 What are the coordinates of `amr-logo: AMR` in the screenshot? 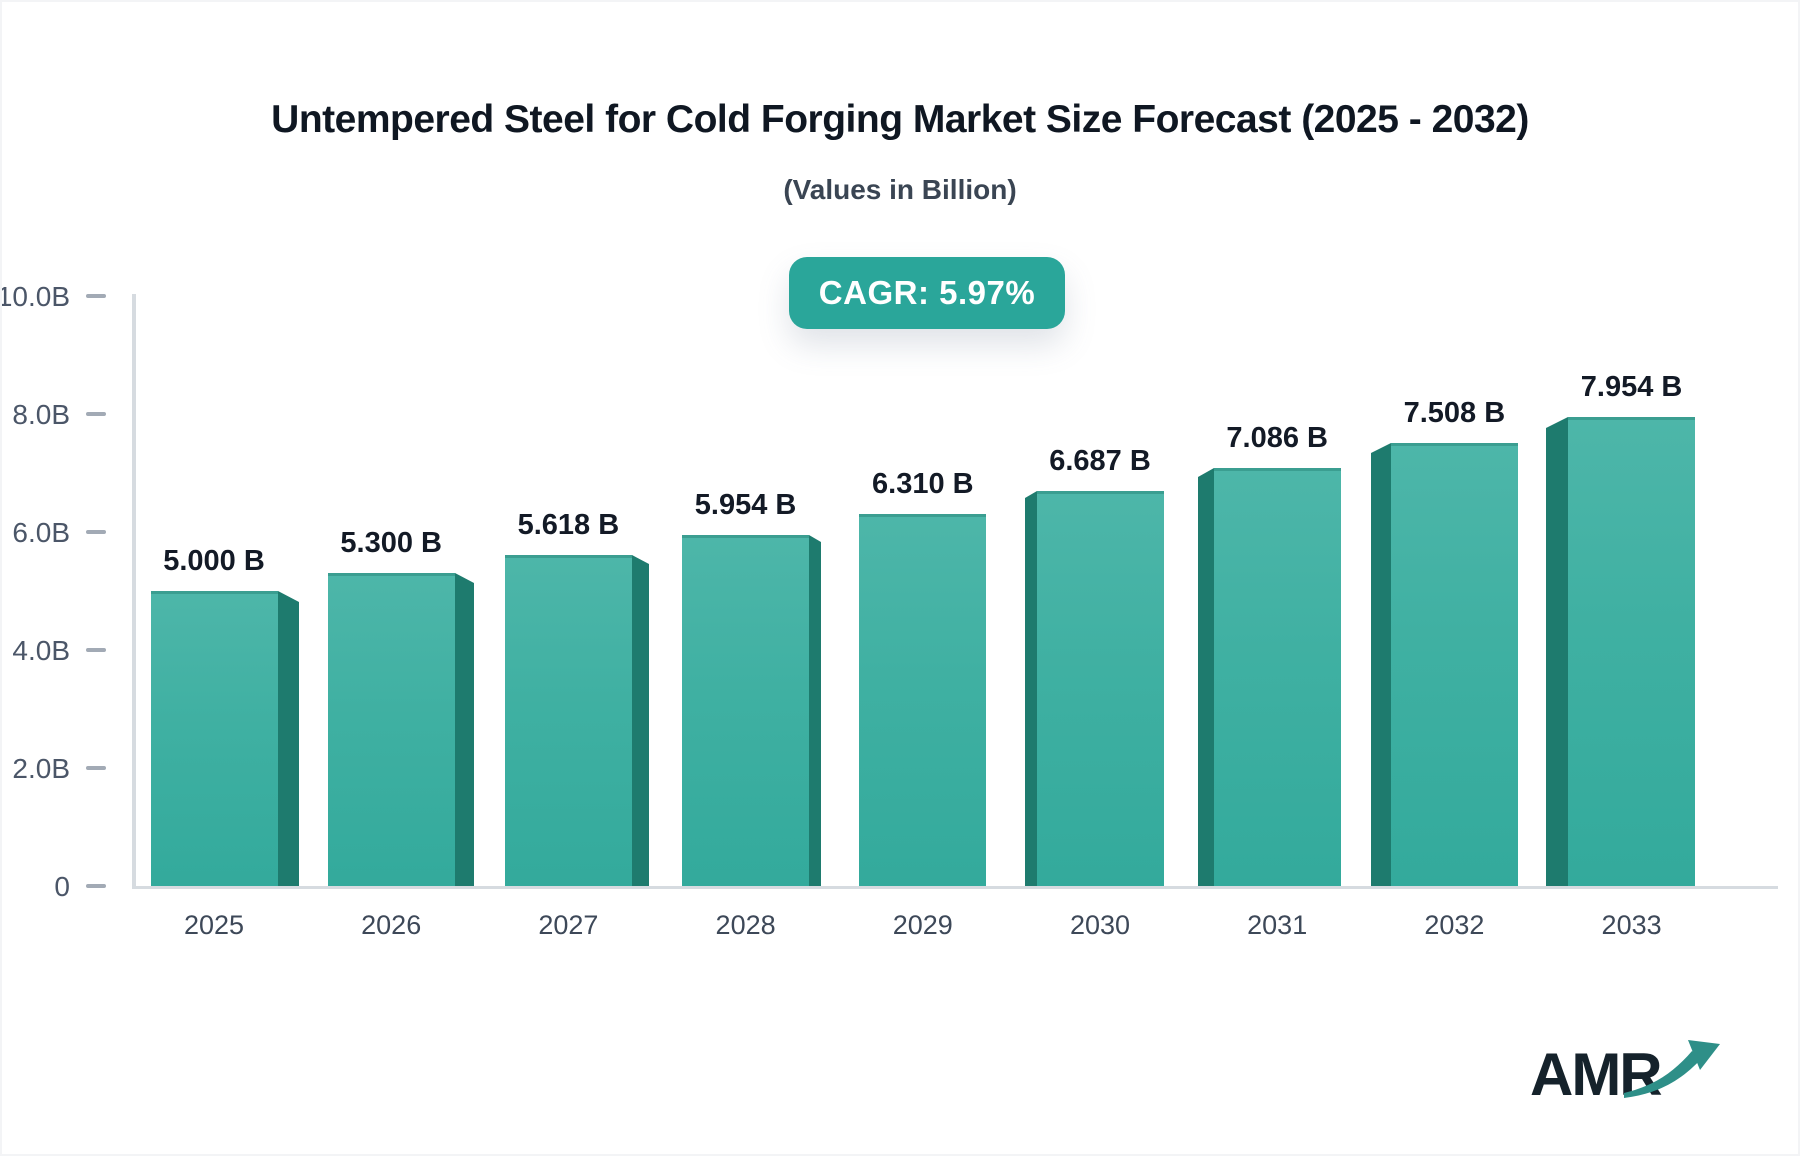 It's located at (1635, 1075).